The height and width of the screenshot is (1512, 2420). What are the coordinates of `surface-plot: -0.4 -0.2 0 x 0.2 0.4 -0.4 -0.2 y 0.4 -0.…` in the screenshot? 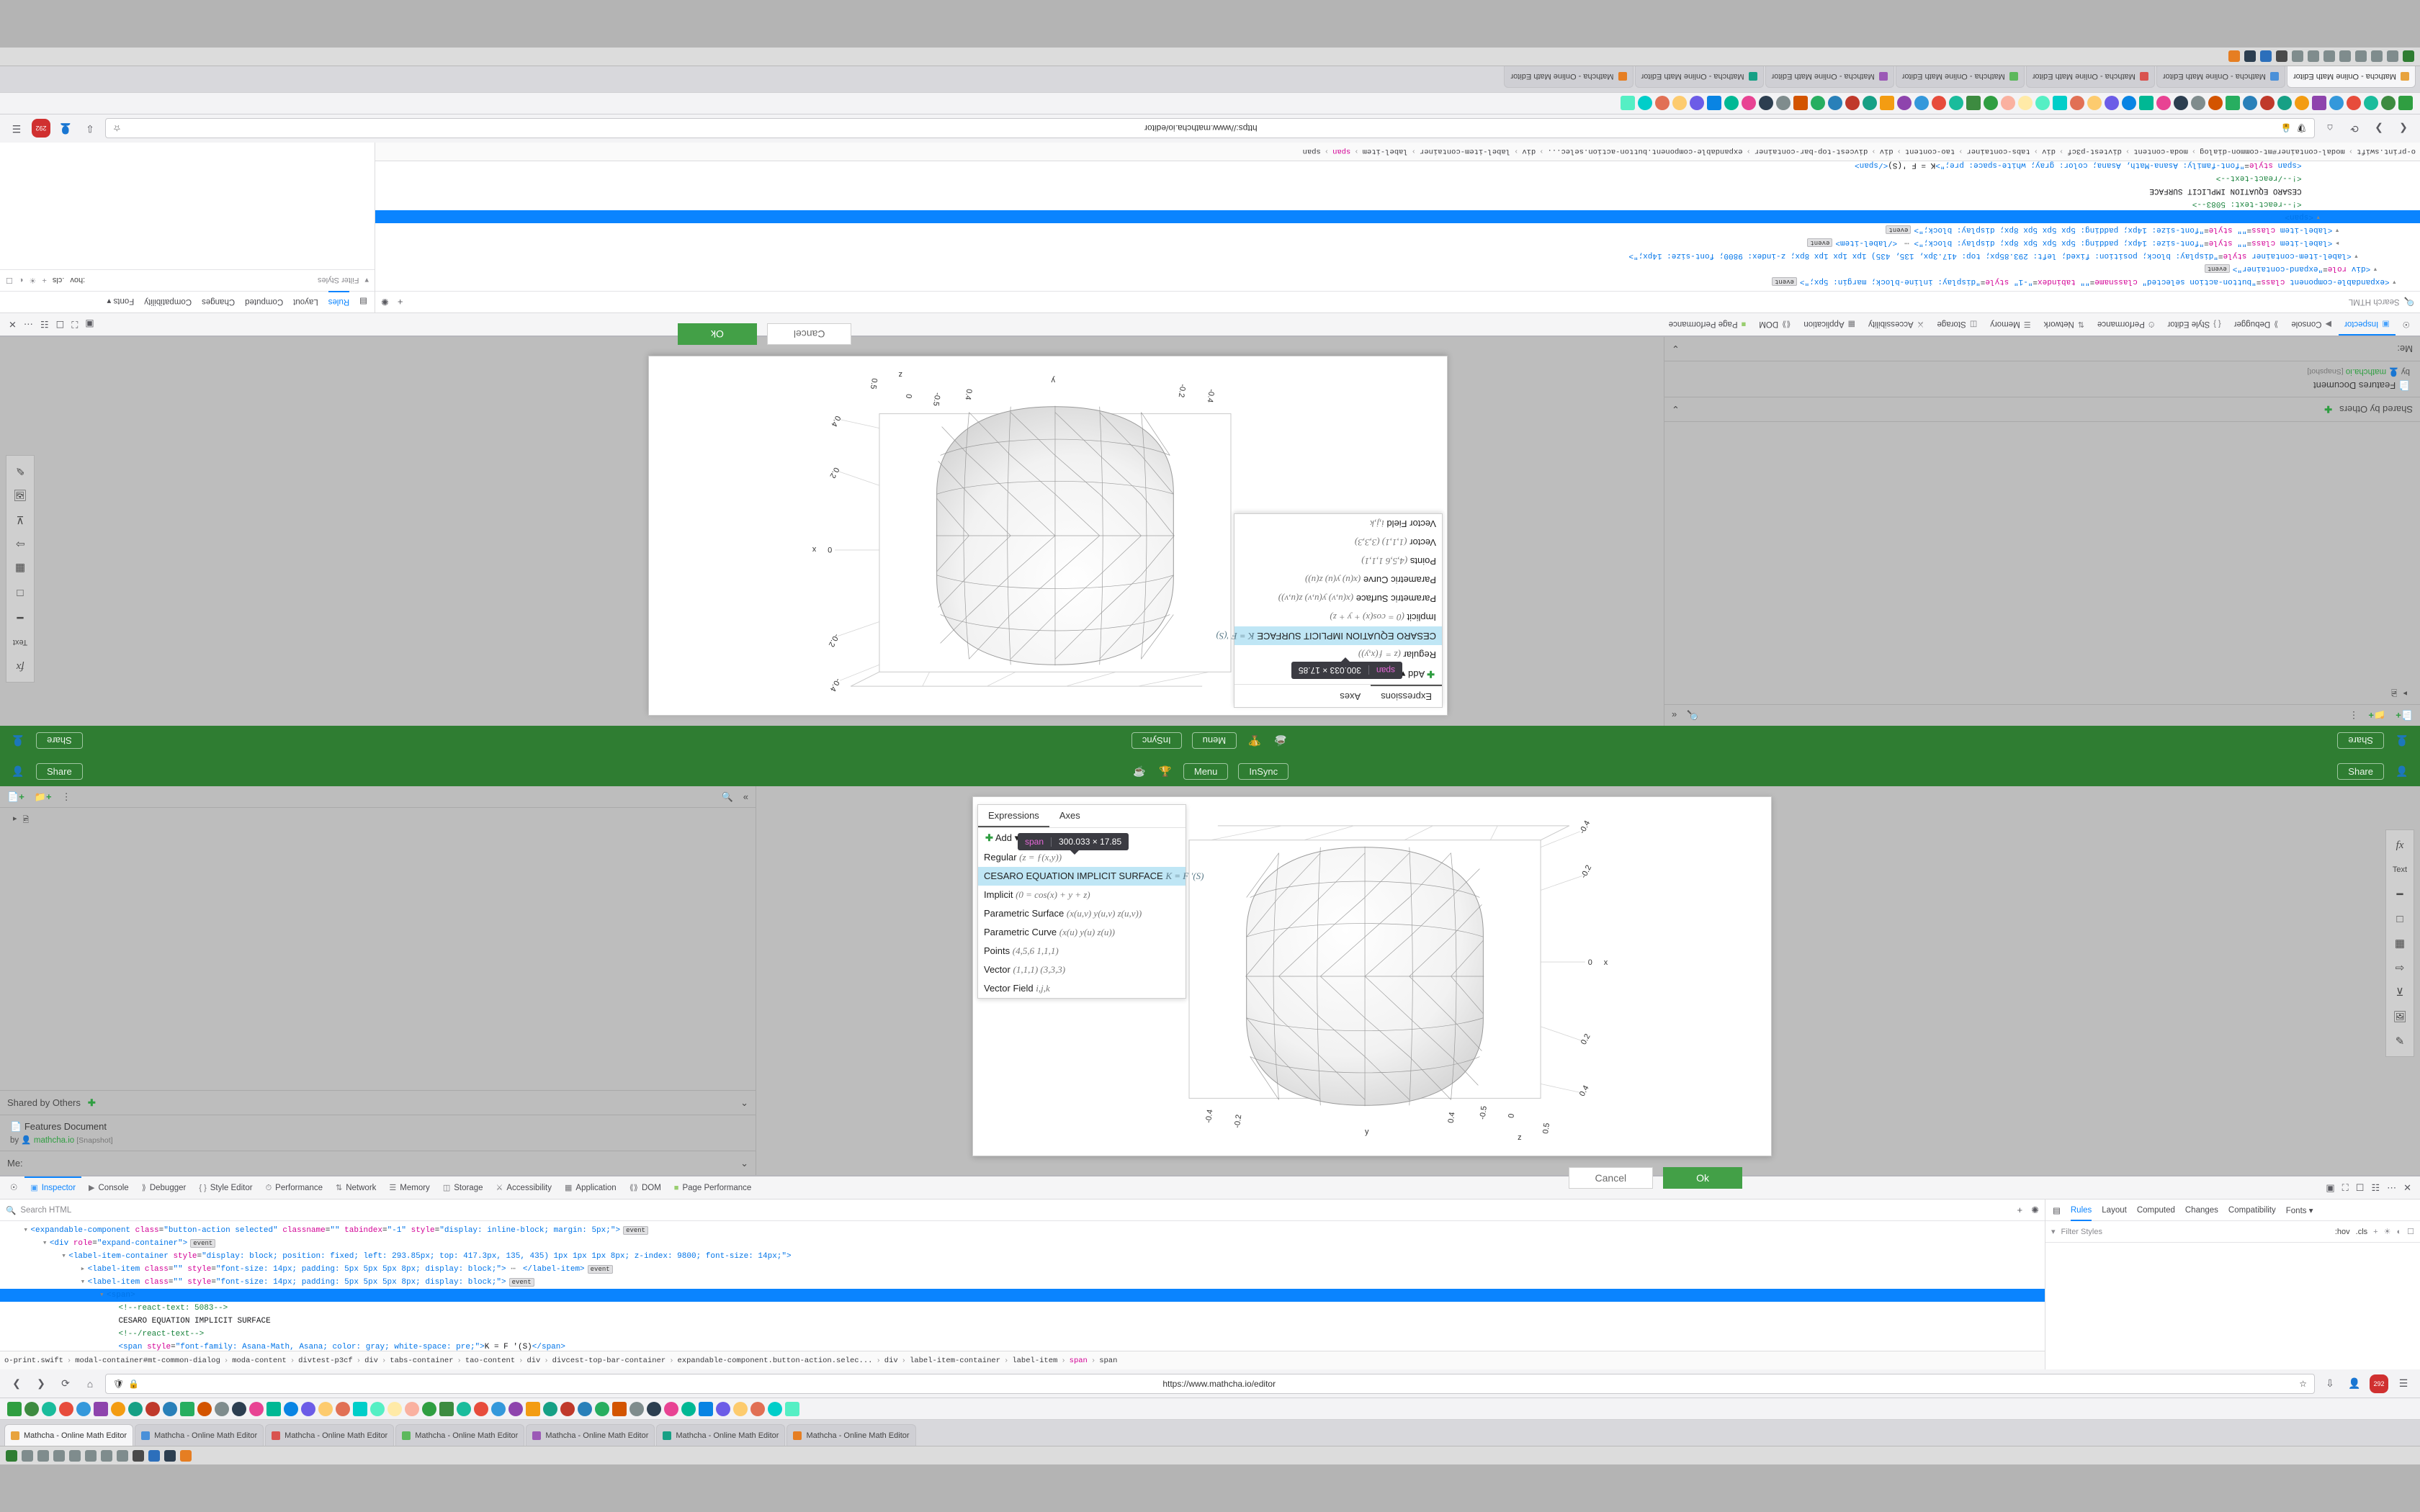 It's located at (1048, 535).